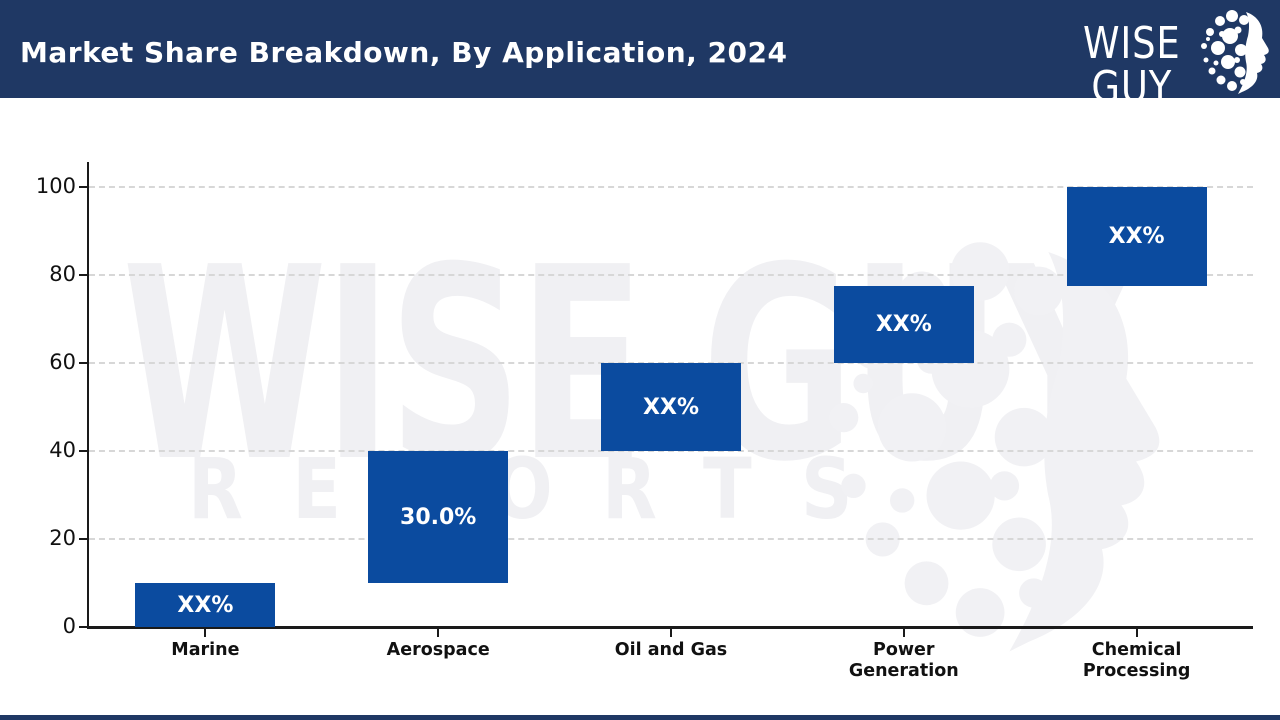 The height and width of the screenshot is (720, 1280). Describe the element at coordinates (62, 538) in the screenshot. I see `y-tick-label: 20` at that location.